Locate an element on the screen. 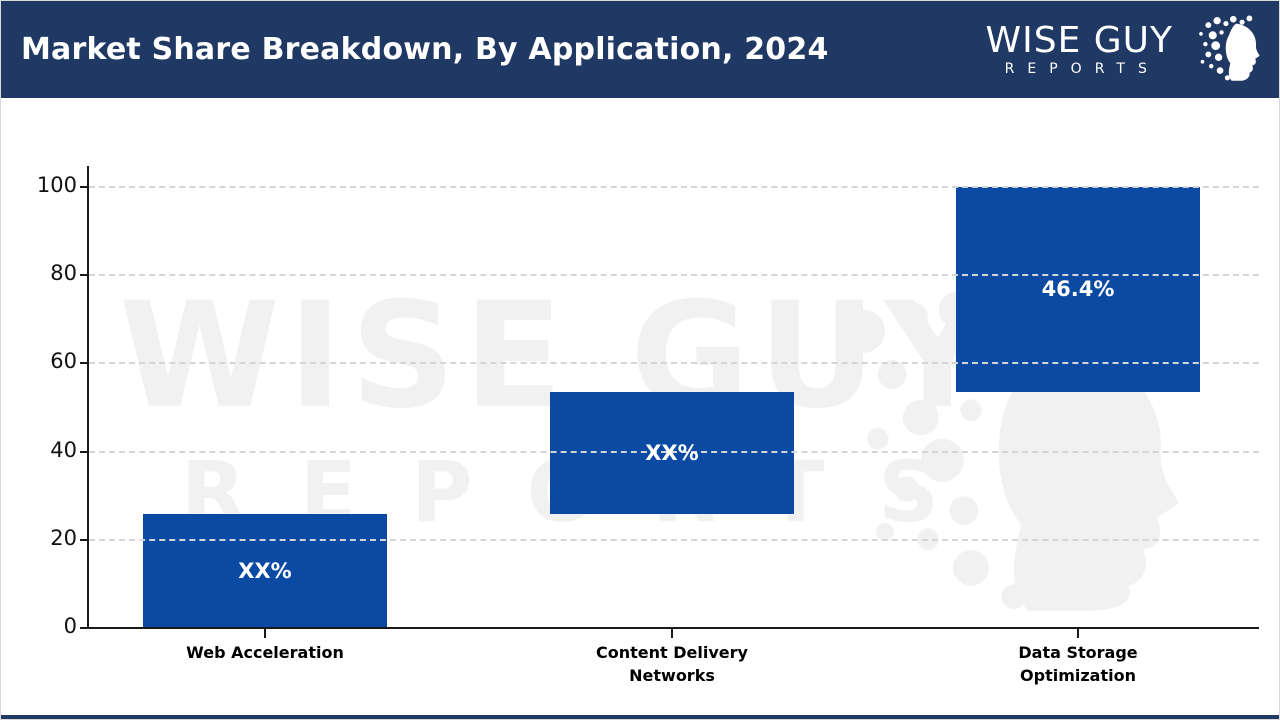 The width and height of the screenshot is (1280, 720). y-tick-label-20: 20 is located at coordinates (63, 537).